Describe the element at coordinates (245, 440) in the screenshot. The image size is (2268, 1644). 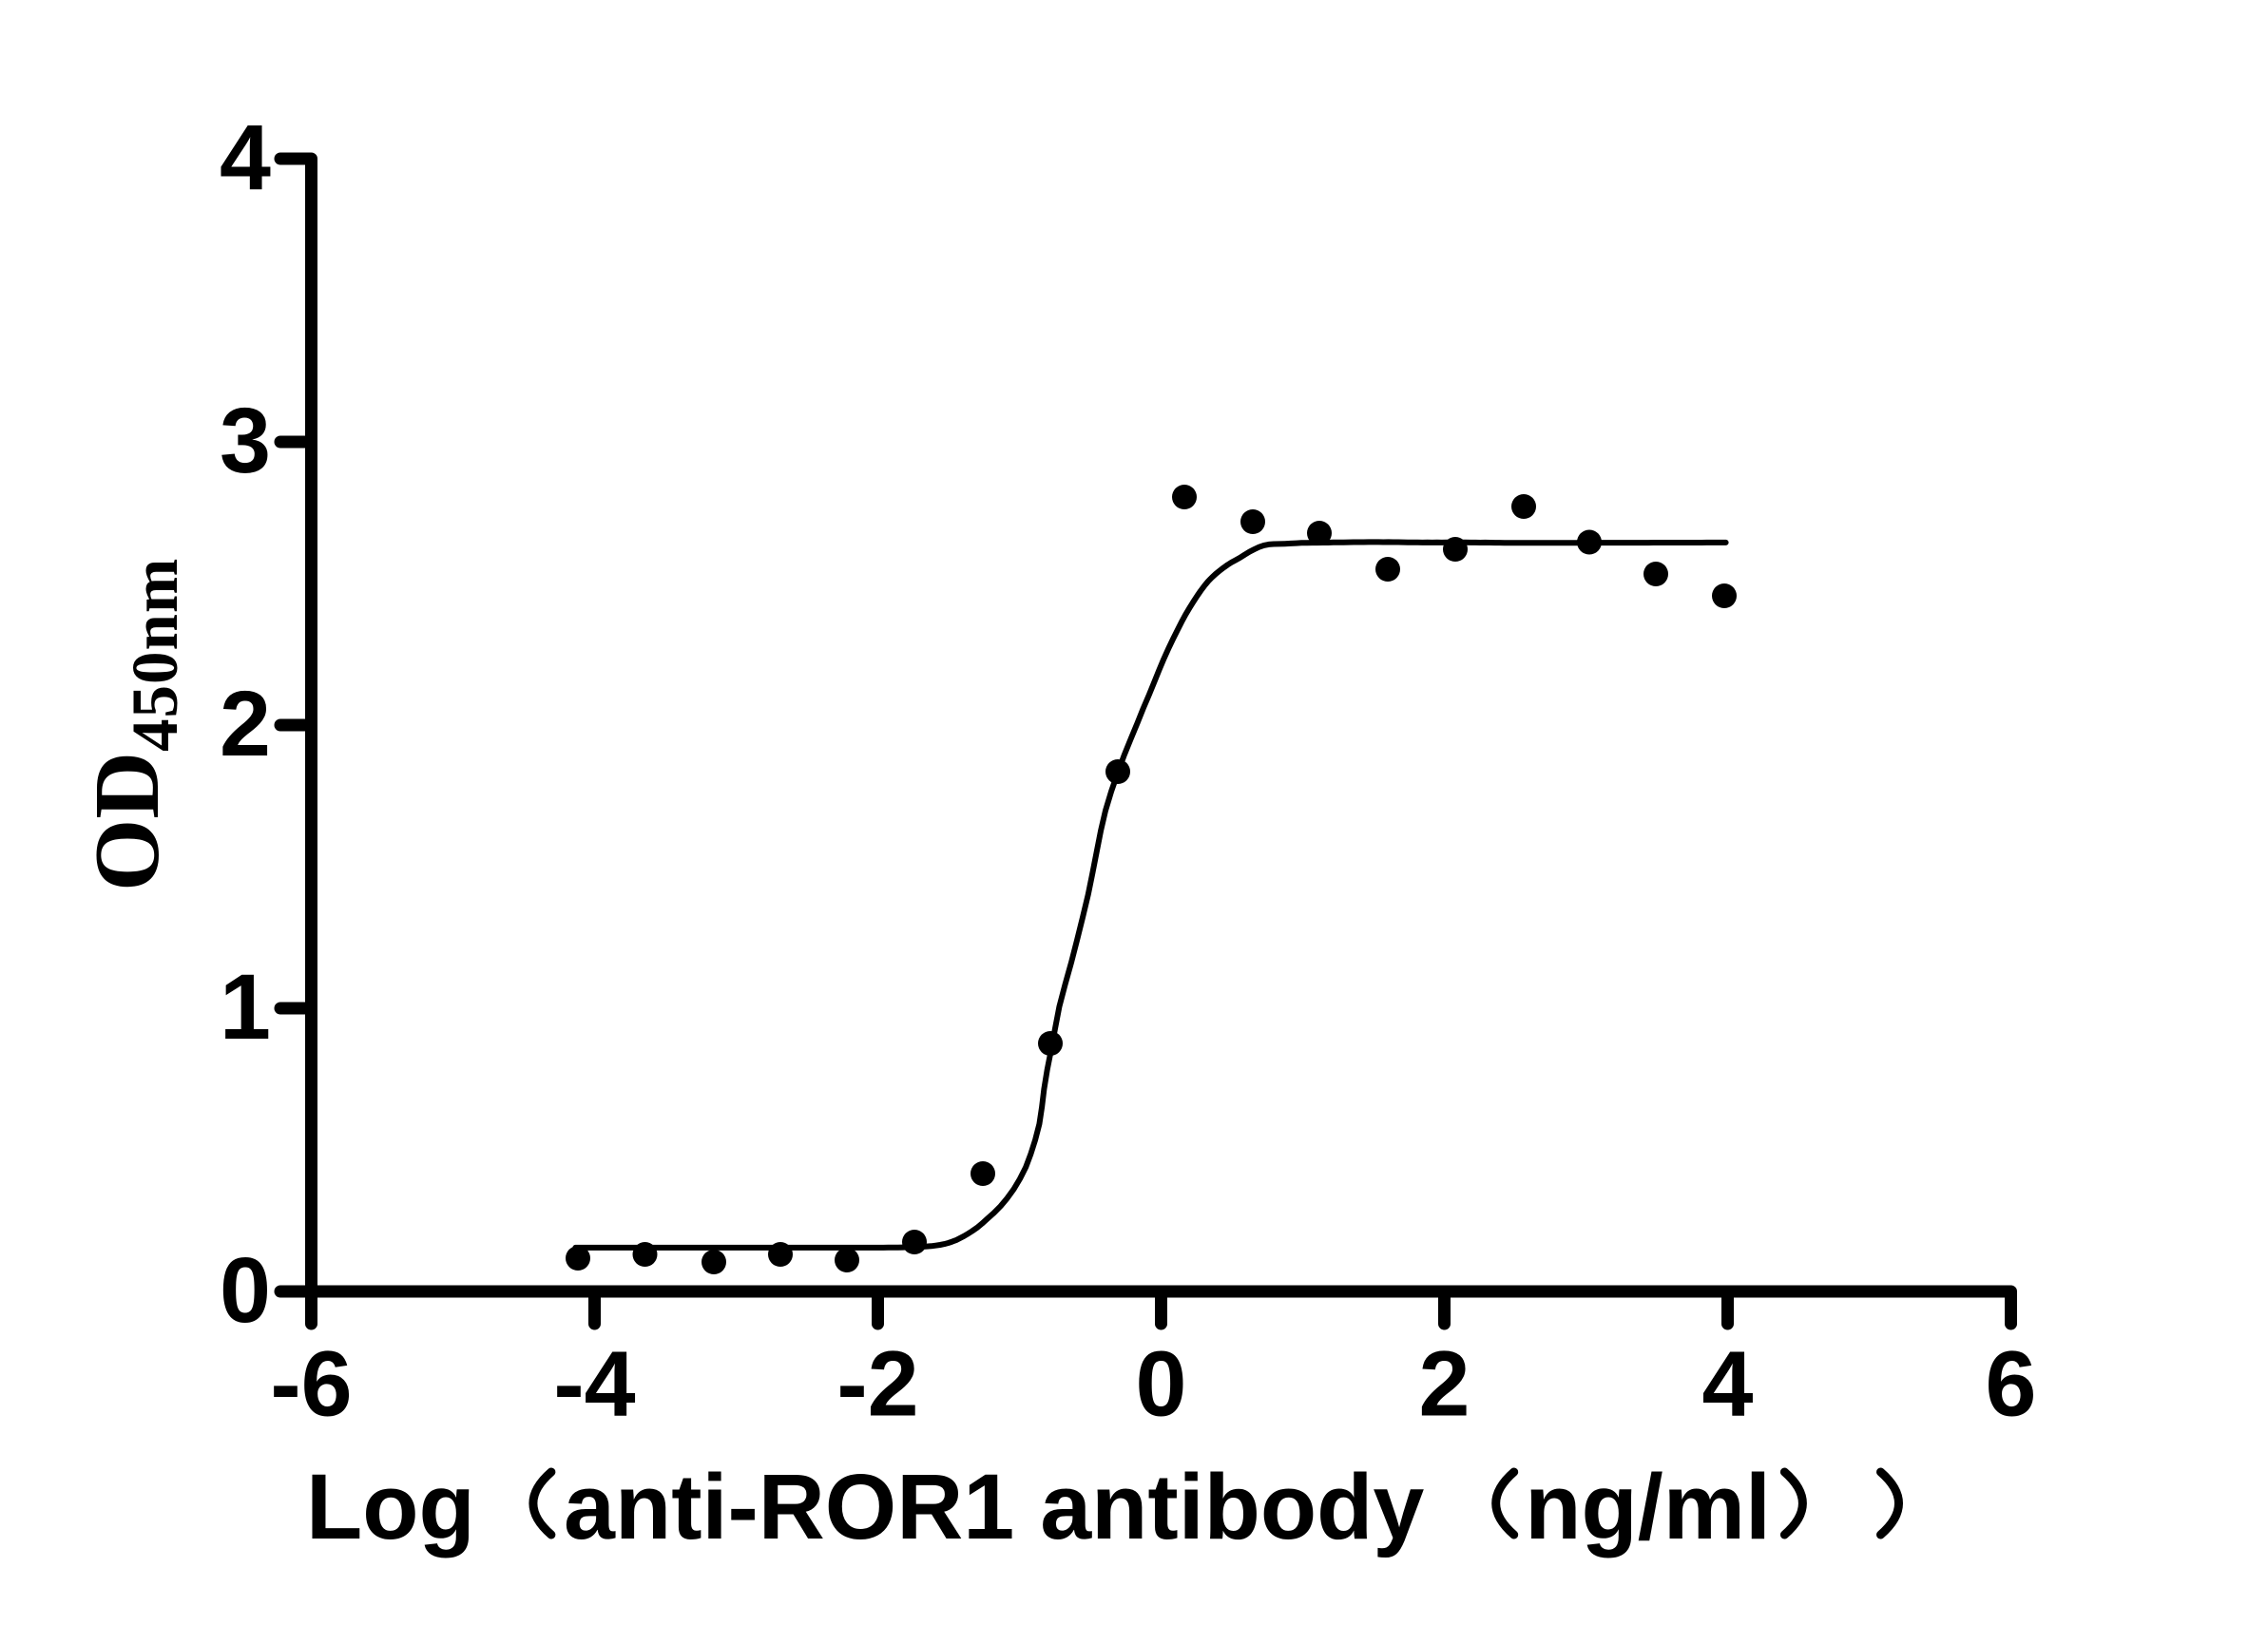
I see `svg-text: 3` at that location.